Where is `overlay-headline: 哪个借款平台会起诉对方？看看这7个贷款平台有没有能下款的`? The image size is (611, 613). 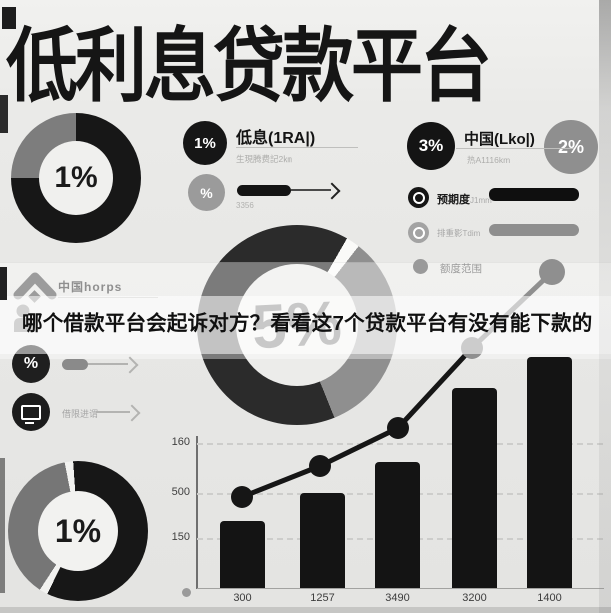
overlay-headline: 哪个借款平台会起诉对方？看看这7个贷款平台有没有能下款的 is located at coordinates (307, 323).